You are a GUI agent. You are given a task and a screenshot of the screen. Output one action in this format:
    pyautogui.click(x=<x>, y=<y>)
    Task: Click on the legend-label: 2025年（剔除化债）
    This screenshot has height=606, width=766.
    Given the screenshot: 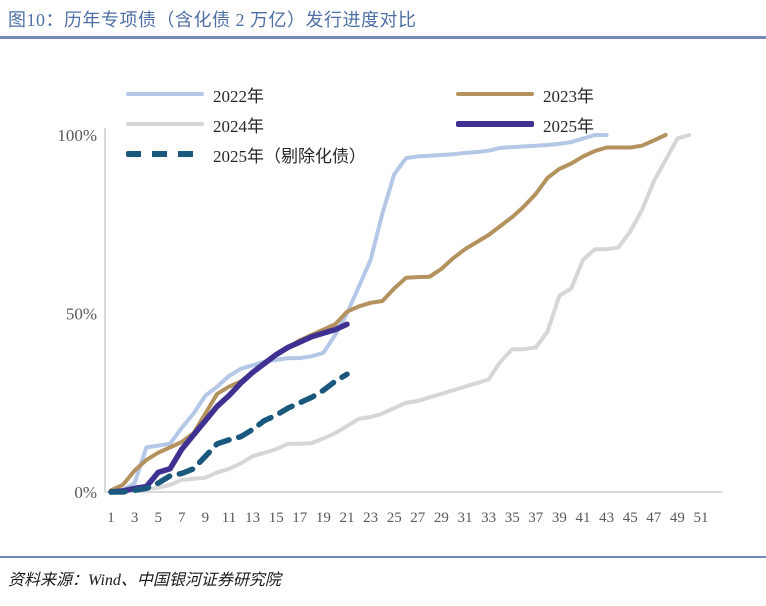 What is the action you would take?
    pyautogui.click(x=289, y=156)
    